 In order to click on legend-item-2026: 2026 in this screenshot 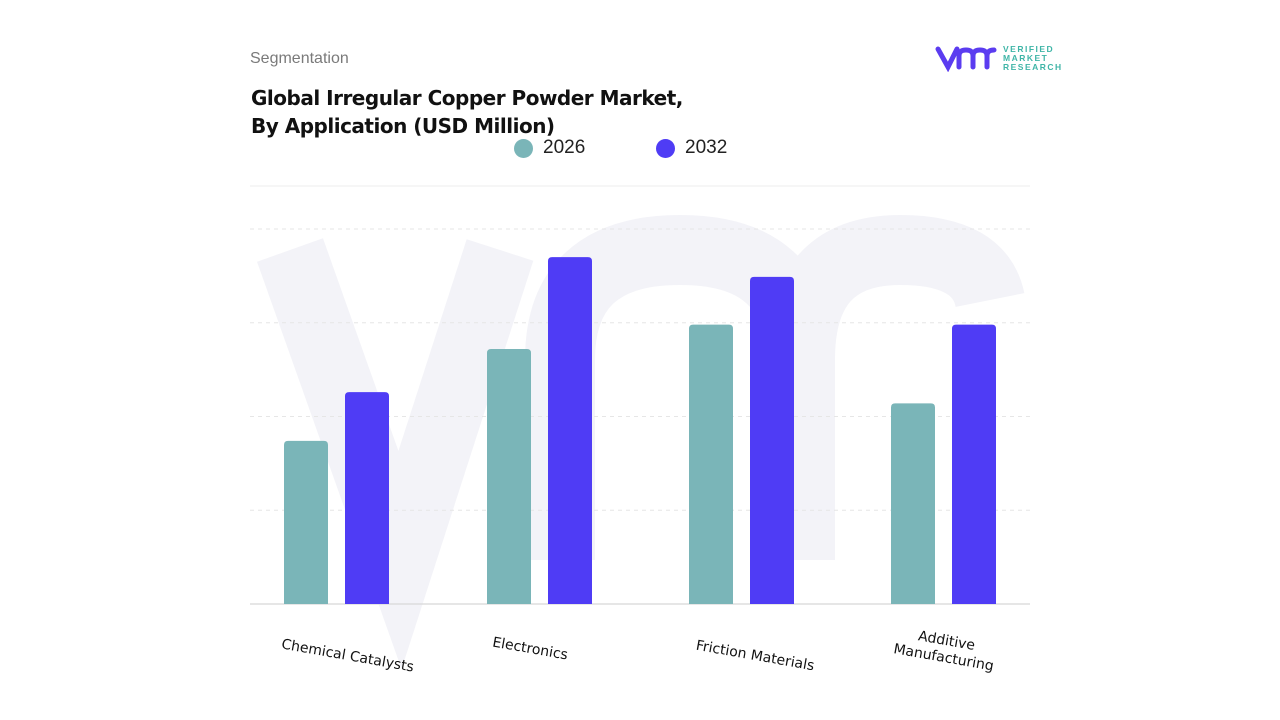, I will do `click(549, 148)`.